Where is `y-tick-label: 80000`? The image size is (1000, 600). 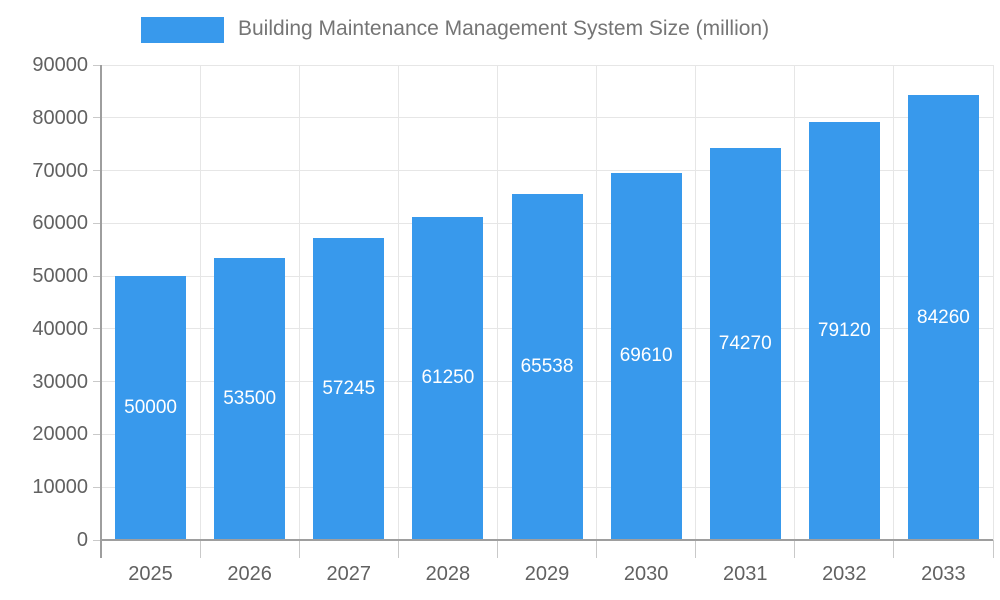 y-tick-label: 80000 is located at coordinates (60, 117).